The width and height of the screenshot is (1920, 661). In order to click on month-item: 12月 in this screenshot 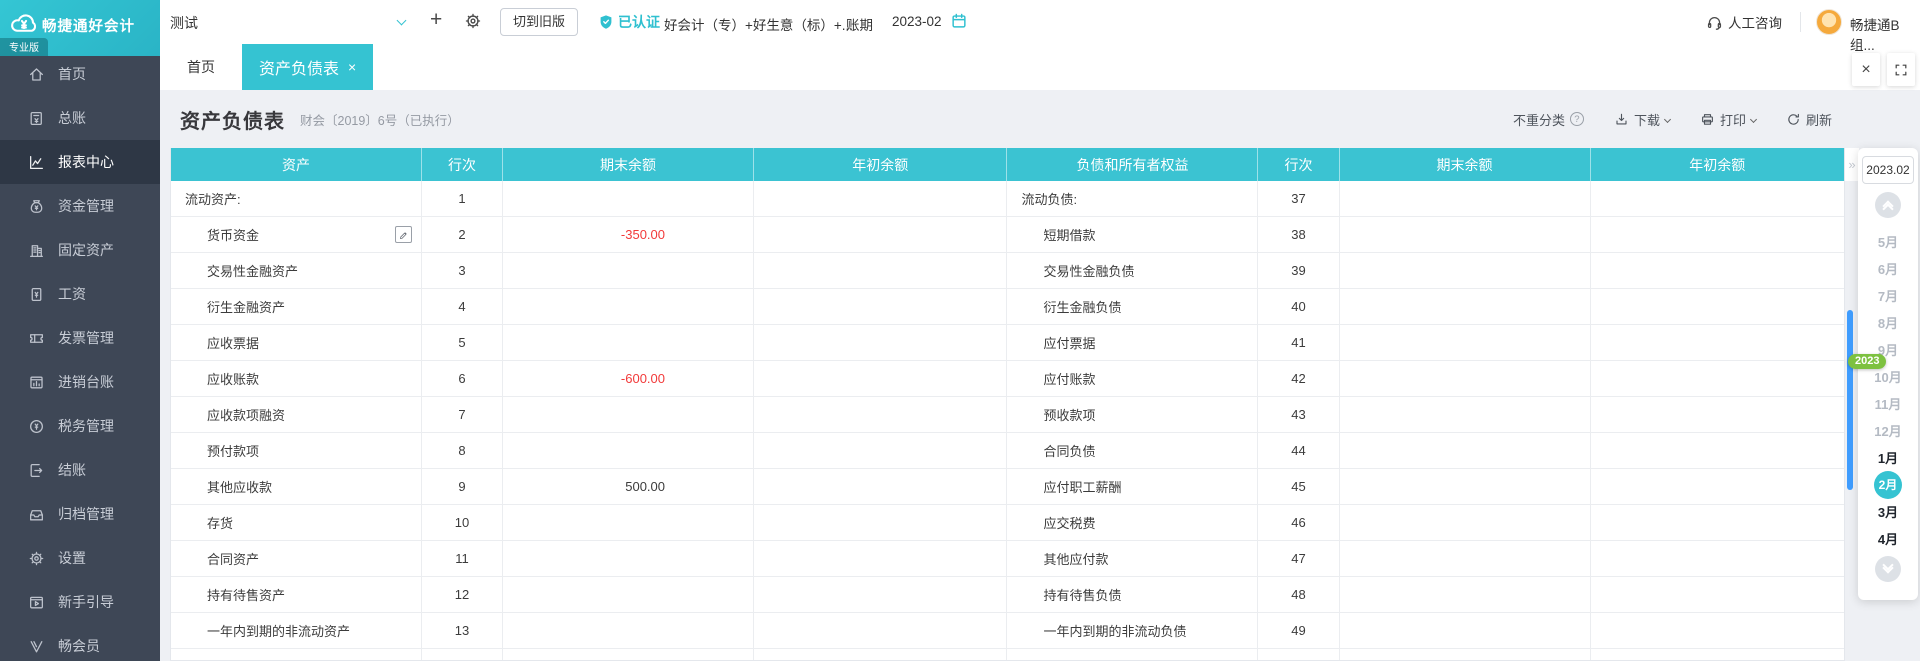, I will do `click(1888, 430)`.